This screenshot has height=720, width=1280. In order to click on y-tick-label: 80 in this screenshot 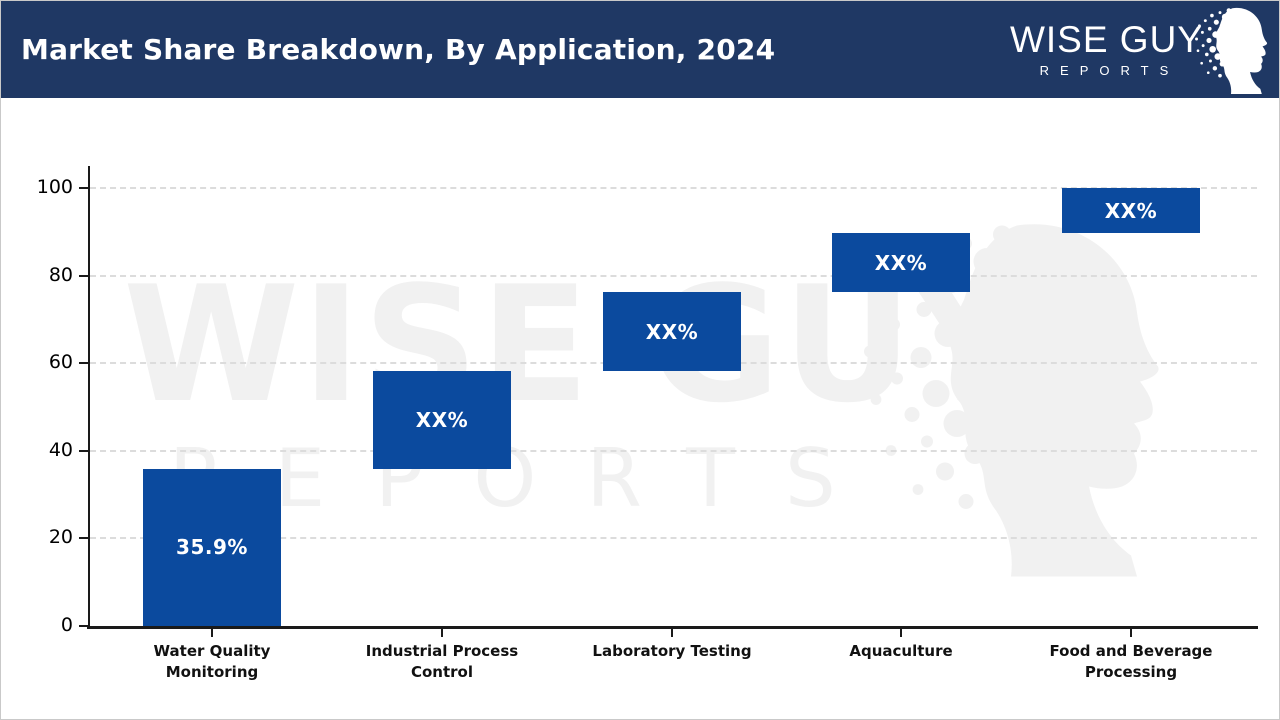, I will do `click(60, 274)`.